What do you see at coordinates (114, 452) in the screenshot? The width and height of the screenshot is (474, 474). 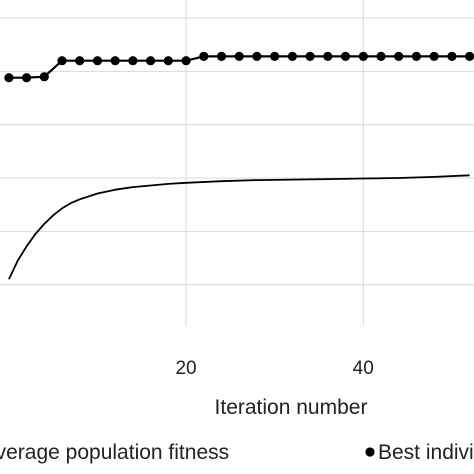 I see `legend-label-average-population-fitness: Average population fitness` at bounding box center [114, 452].